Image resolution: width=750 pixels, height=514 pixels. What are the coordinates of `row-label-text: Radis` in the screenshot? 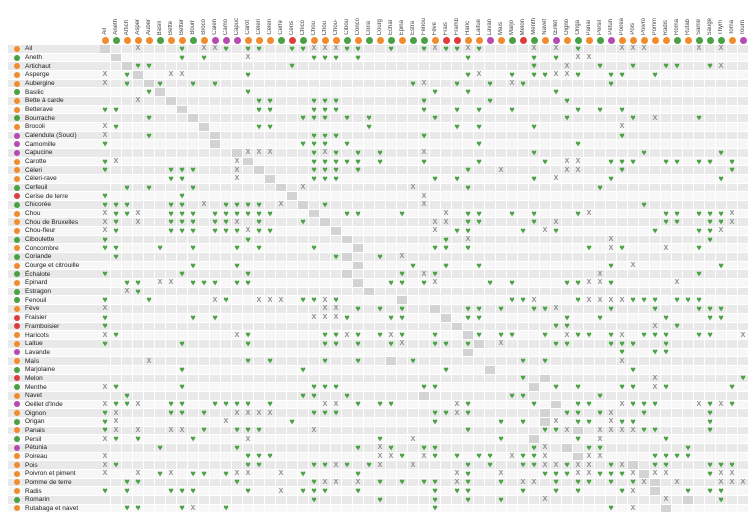 It's located at (33, 491).